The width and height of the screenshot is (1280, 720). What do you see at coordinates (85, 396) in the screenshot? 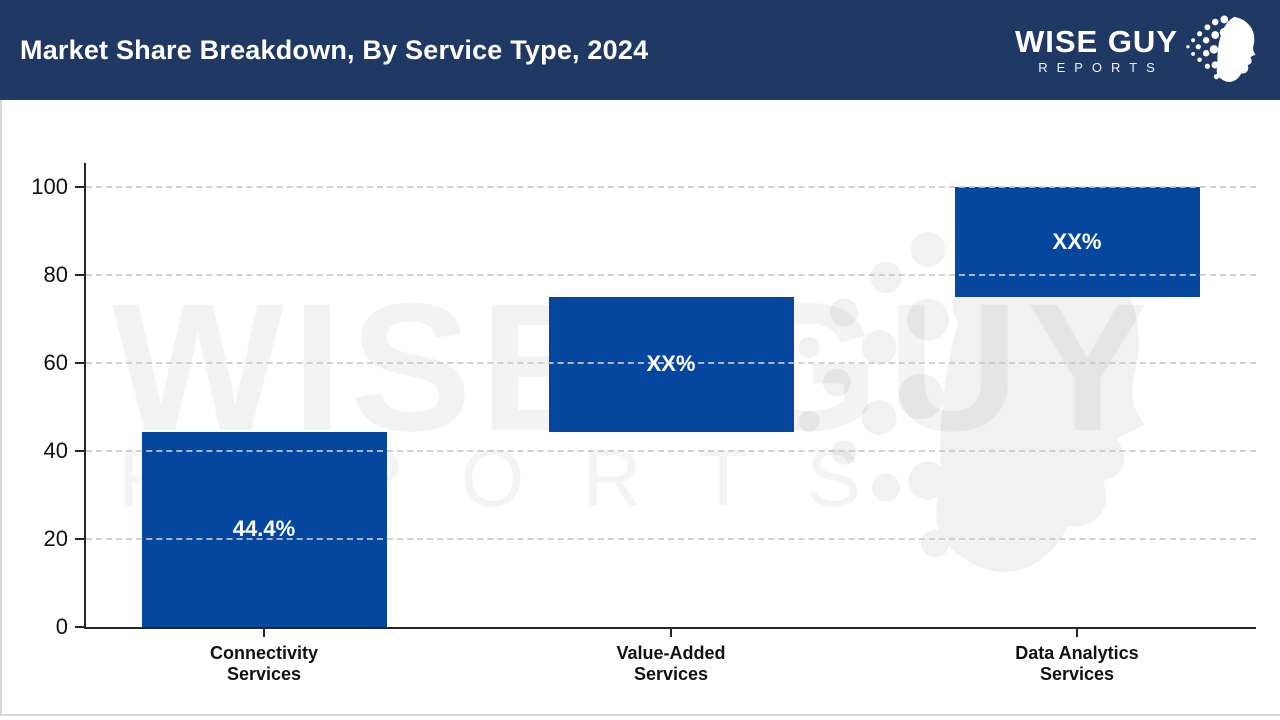
I see `y-axis-line` at bounding box center [85, 396].